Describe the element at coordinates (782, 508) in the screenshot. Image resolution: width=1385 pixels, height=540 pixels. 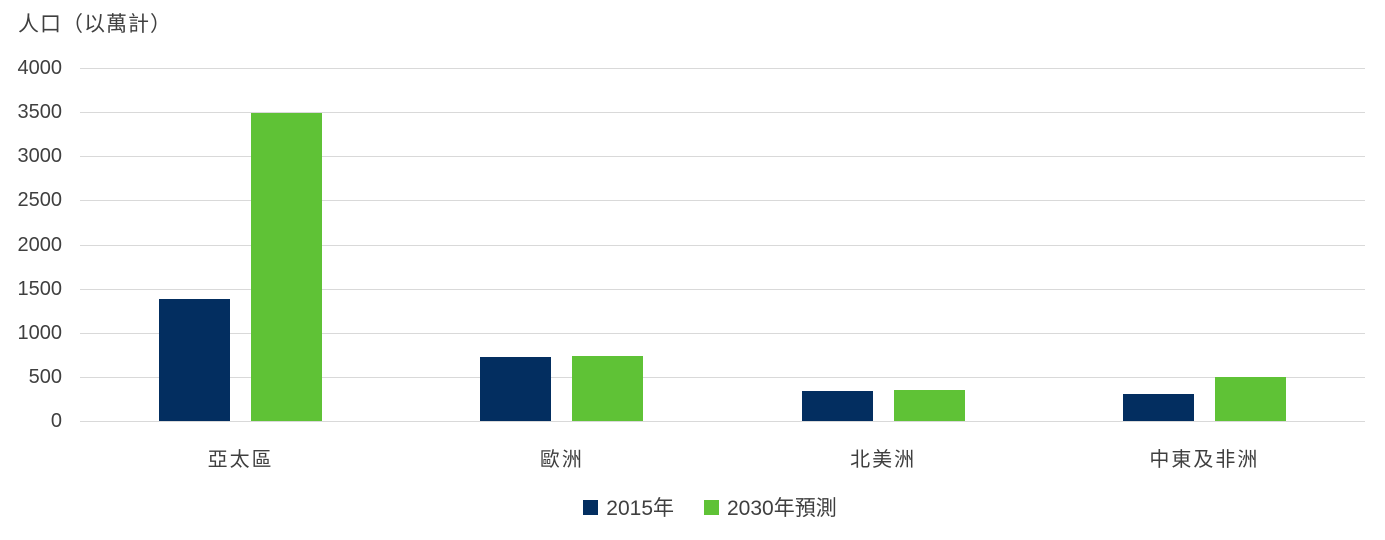
I see `legend-label-1: 2030年預測` at that location.